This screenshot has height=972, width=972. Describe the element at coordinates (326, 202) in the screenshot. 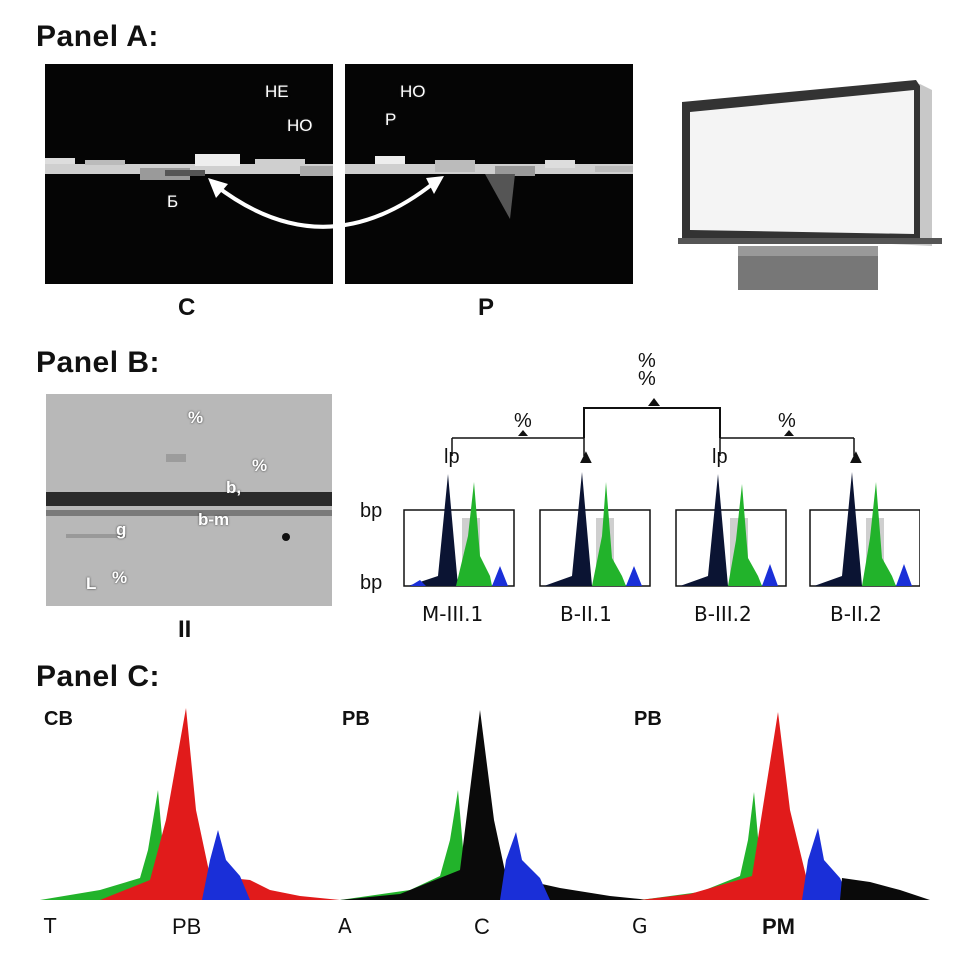

I see `panel-a-double-arrow` at that location.